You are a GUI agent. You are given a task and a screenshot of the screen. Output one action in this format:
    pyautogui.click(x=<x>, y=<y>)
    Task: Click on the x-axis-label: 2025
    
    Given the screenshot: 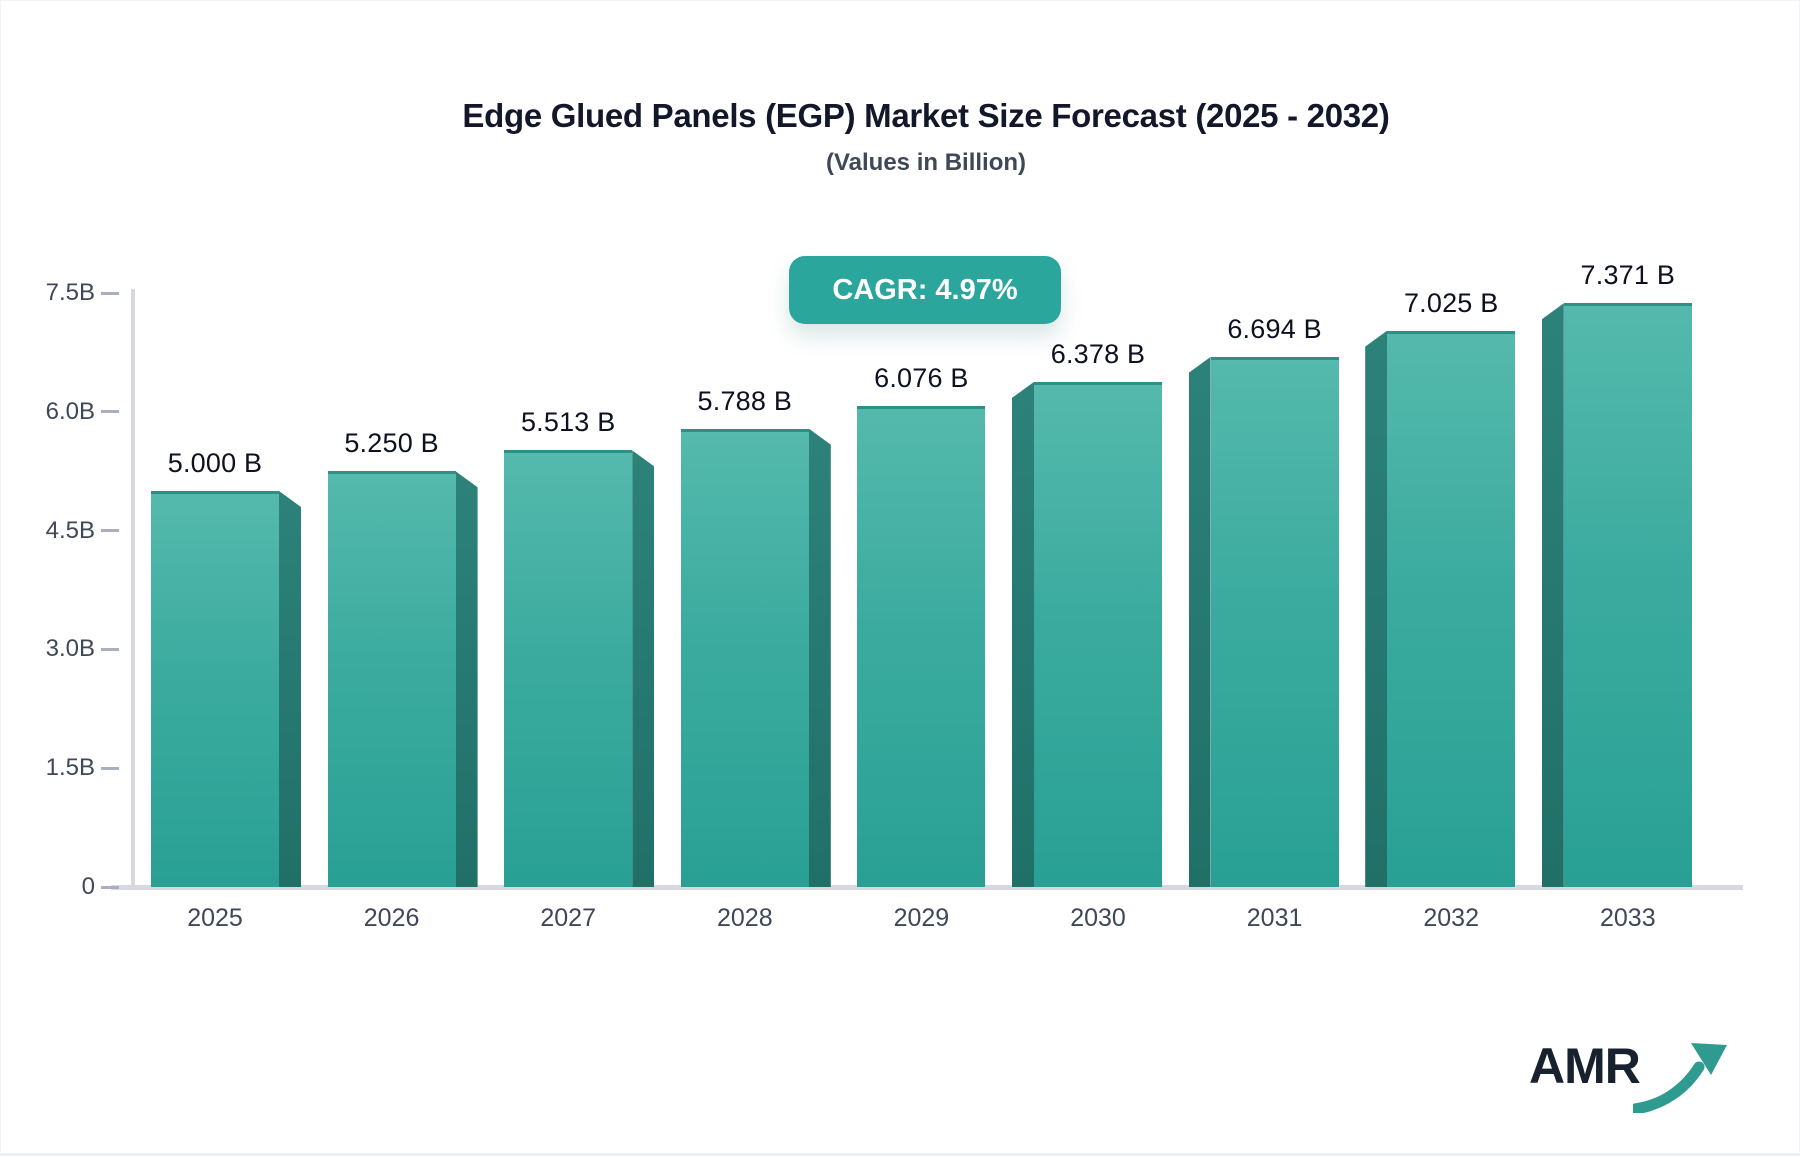 What is the action you would take?
    pyautogui.click(x=215, y=918)
    